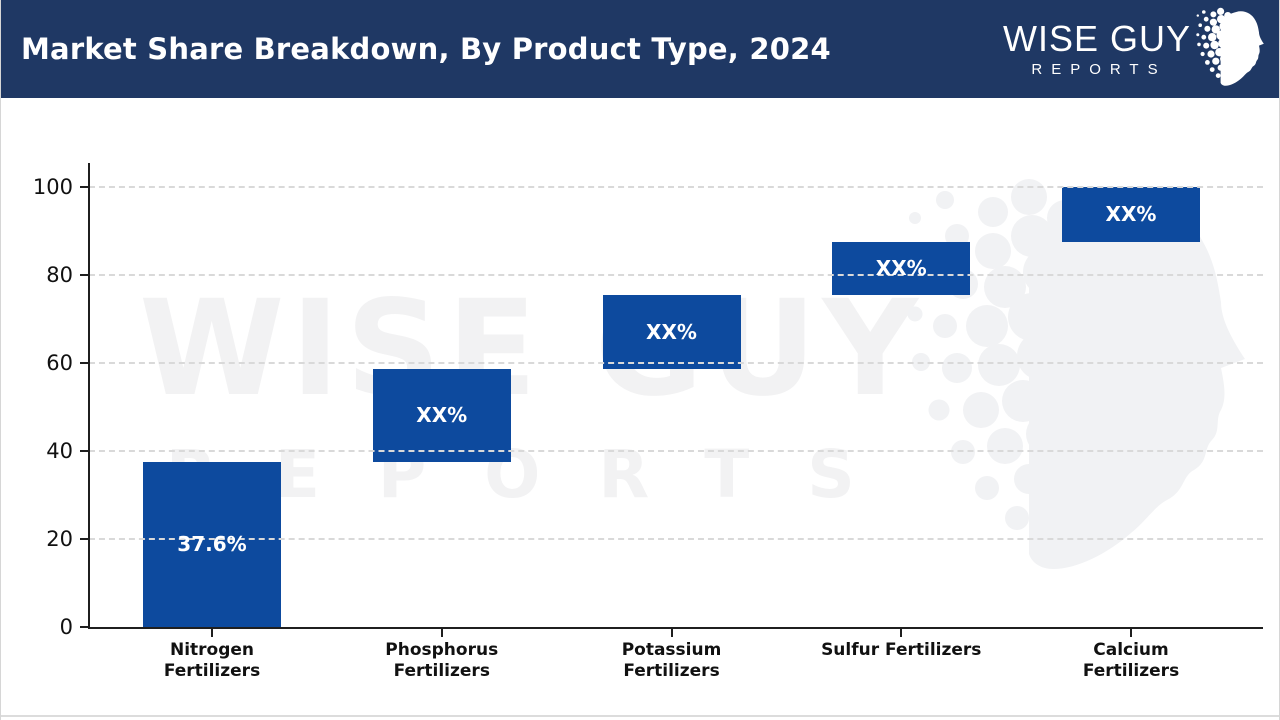 The height and width of the screenshot is (720, 1280). What do you see at coordinates (89, 396) in the screenshot?
I see `y-axis-line` at bounding box center [89, 396].